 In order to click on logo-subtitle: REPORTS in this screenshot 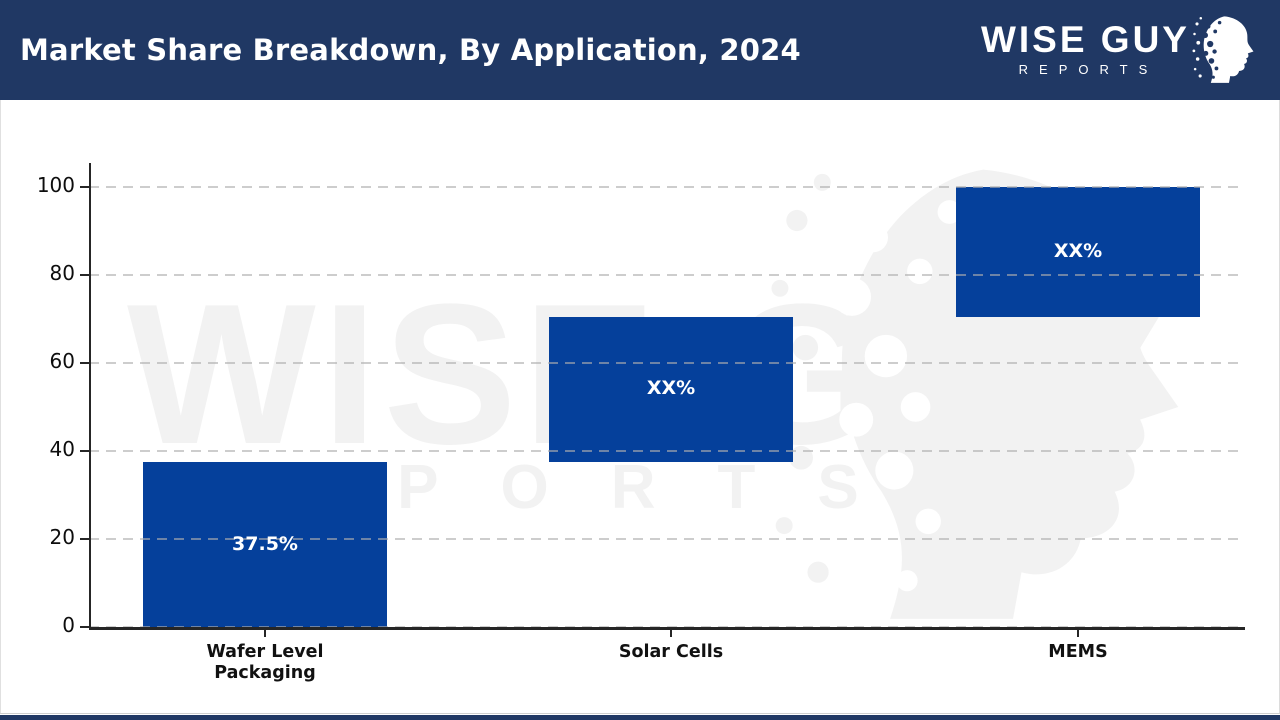, I will do `click(1088, 69)`.